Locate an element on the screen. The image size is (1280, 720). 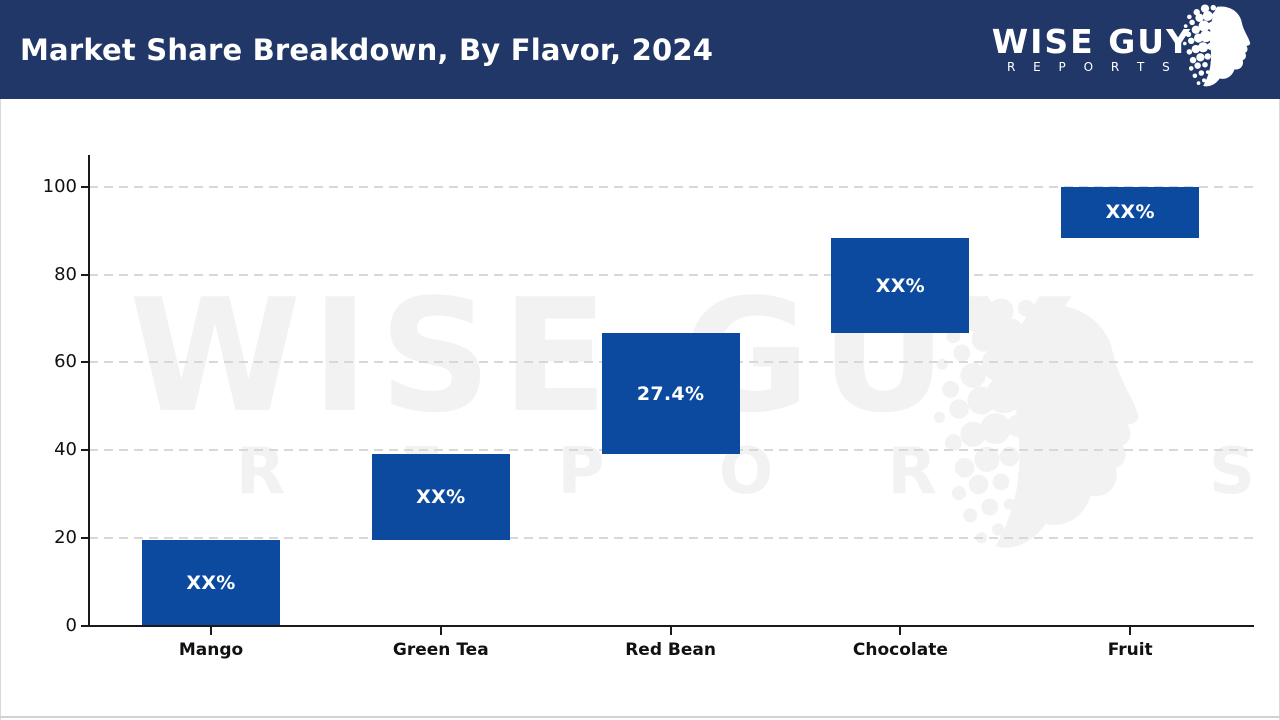
wiseguy-logo: WISE GUY R E P O R T S is located at coordinates (1134, 50).